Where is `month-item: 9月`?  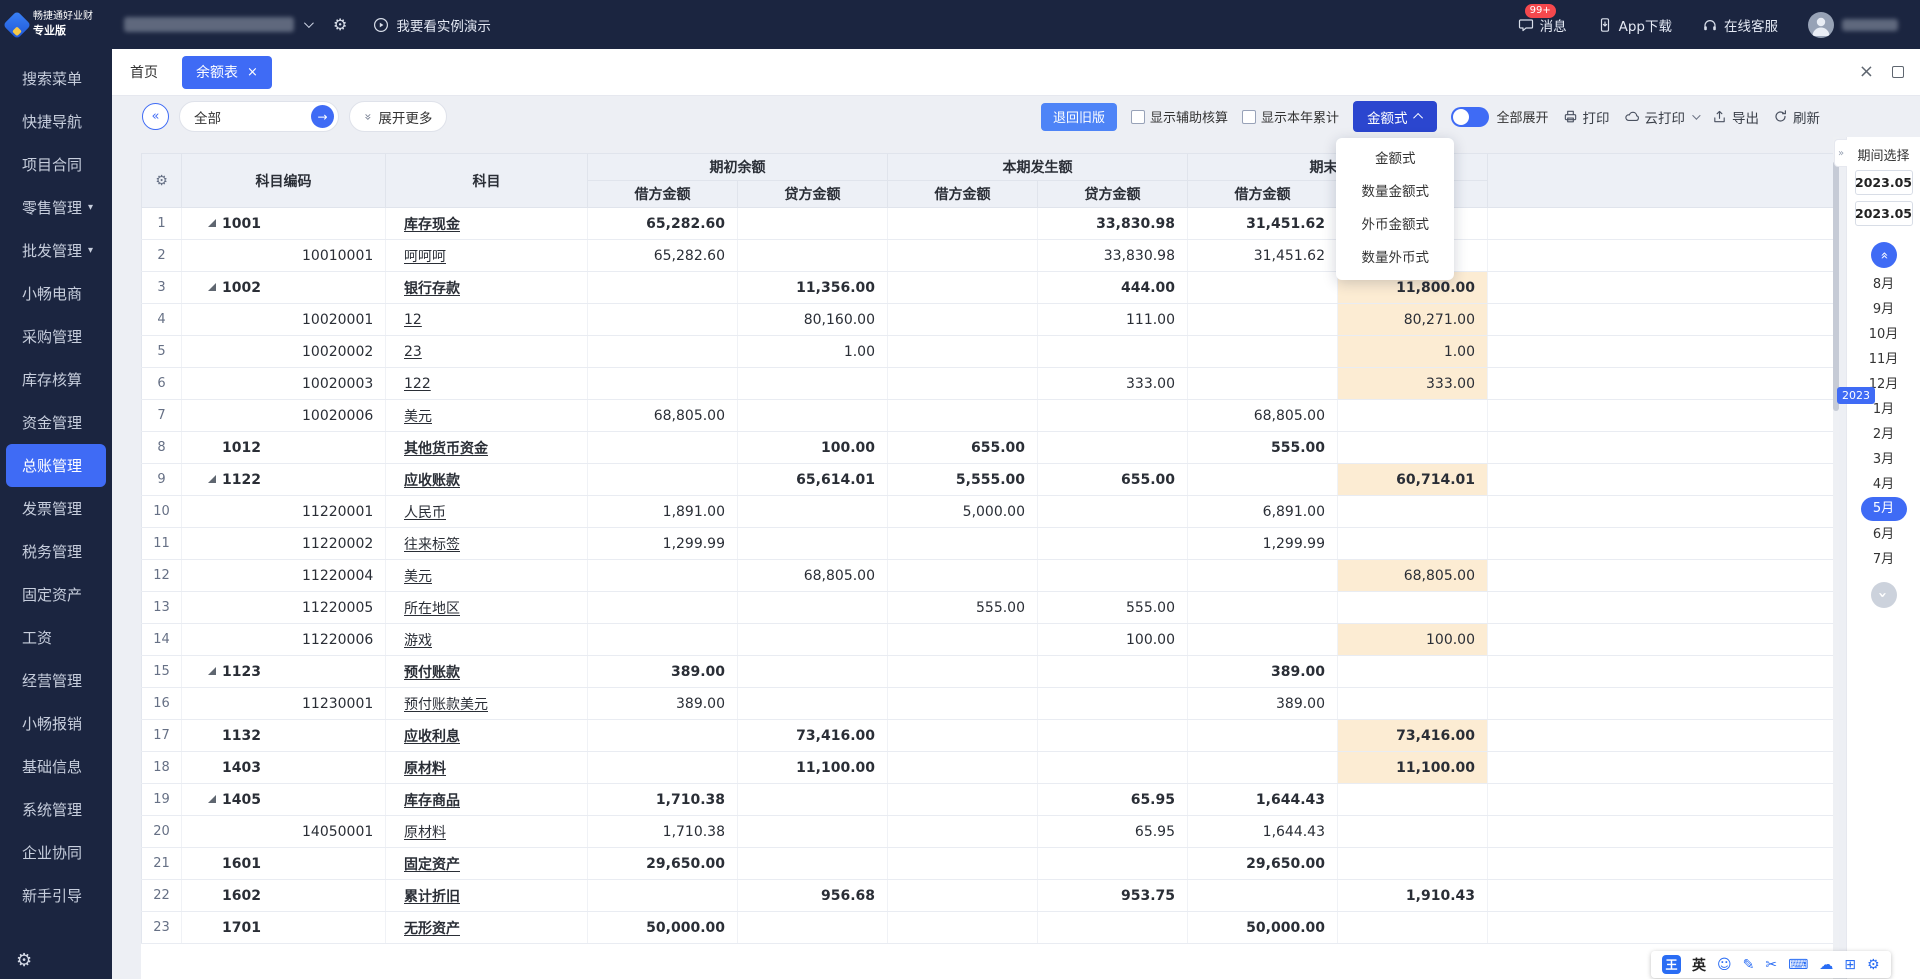
month-item: 9月 is located at coordinates (1883, 309).